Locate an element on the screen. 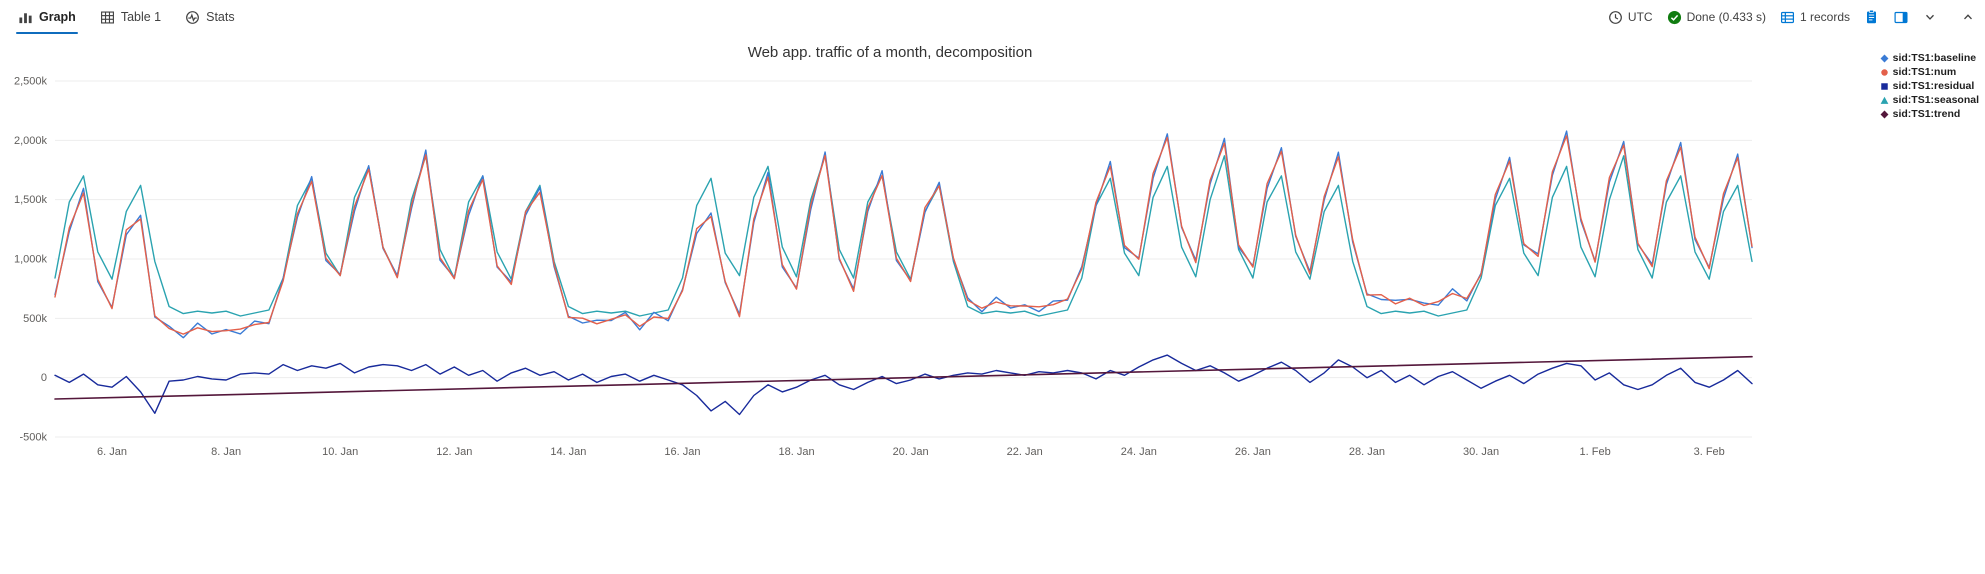 Image resolution: width=1985 pixels, height=574 pixels. legend-item: sid:TS1:baseline is located at coordinates (1928, 58).